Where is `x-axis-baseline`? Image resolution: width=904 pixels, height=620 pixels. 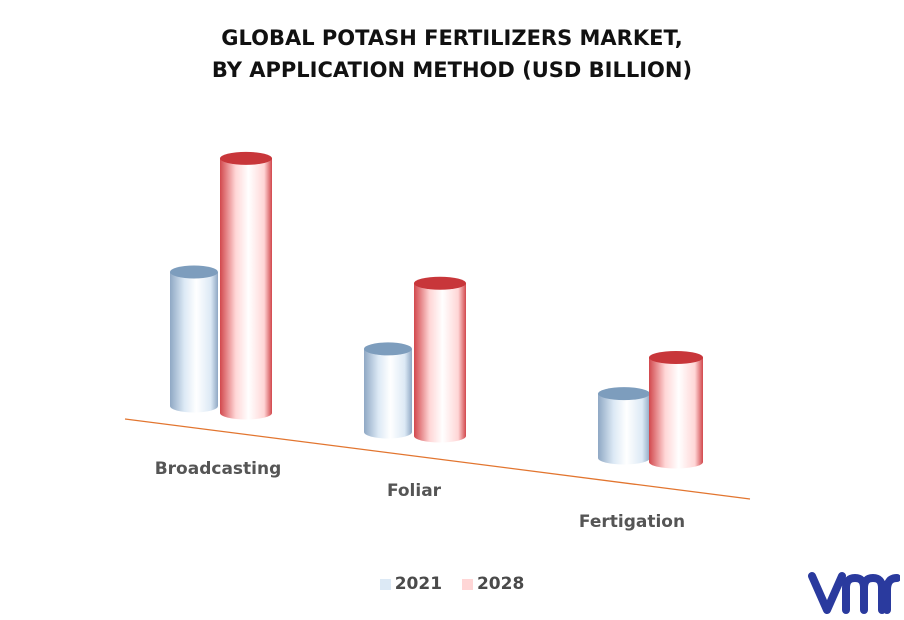 x-axis-baseline is located at coordinates (437, 459).